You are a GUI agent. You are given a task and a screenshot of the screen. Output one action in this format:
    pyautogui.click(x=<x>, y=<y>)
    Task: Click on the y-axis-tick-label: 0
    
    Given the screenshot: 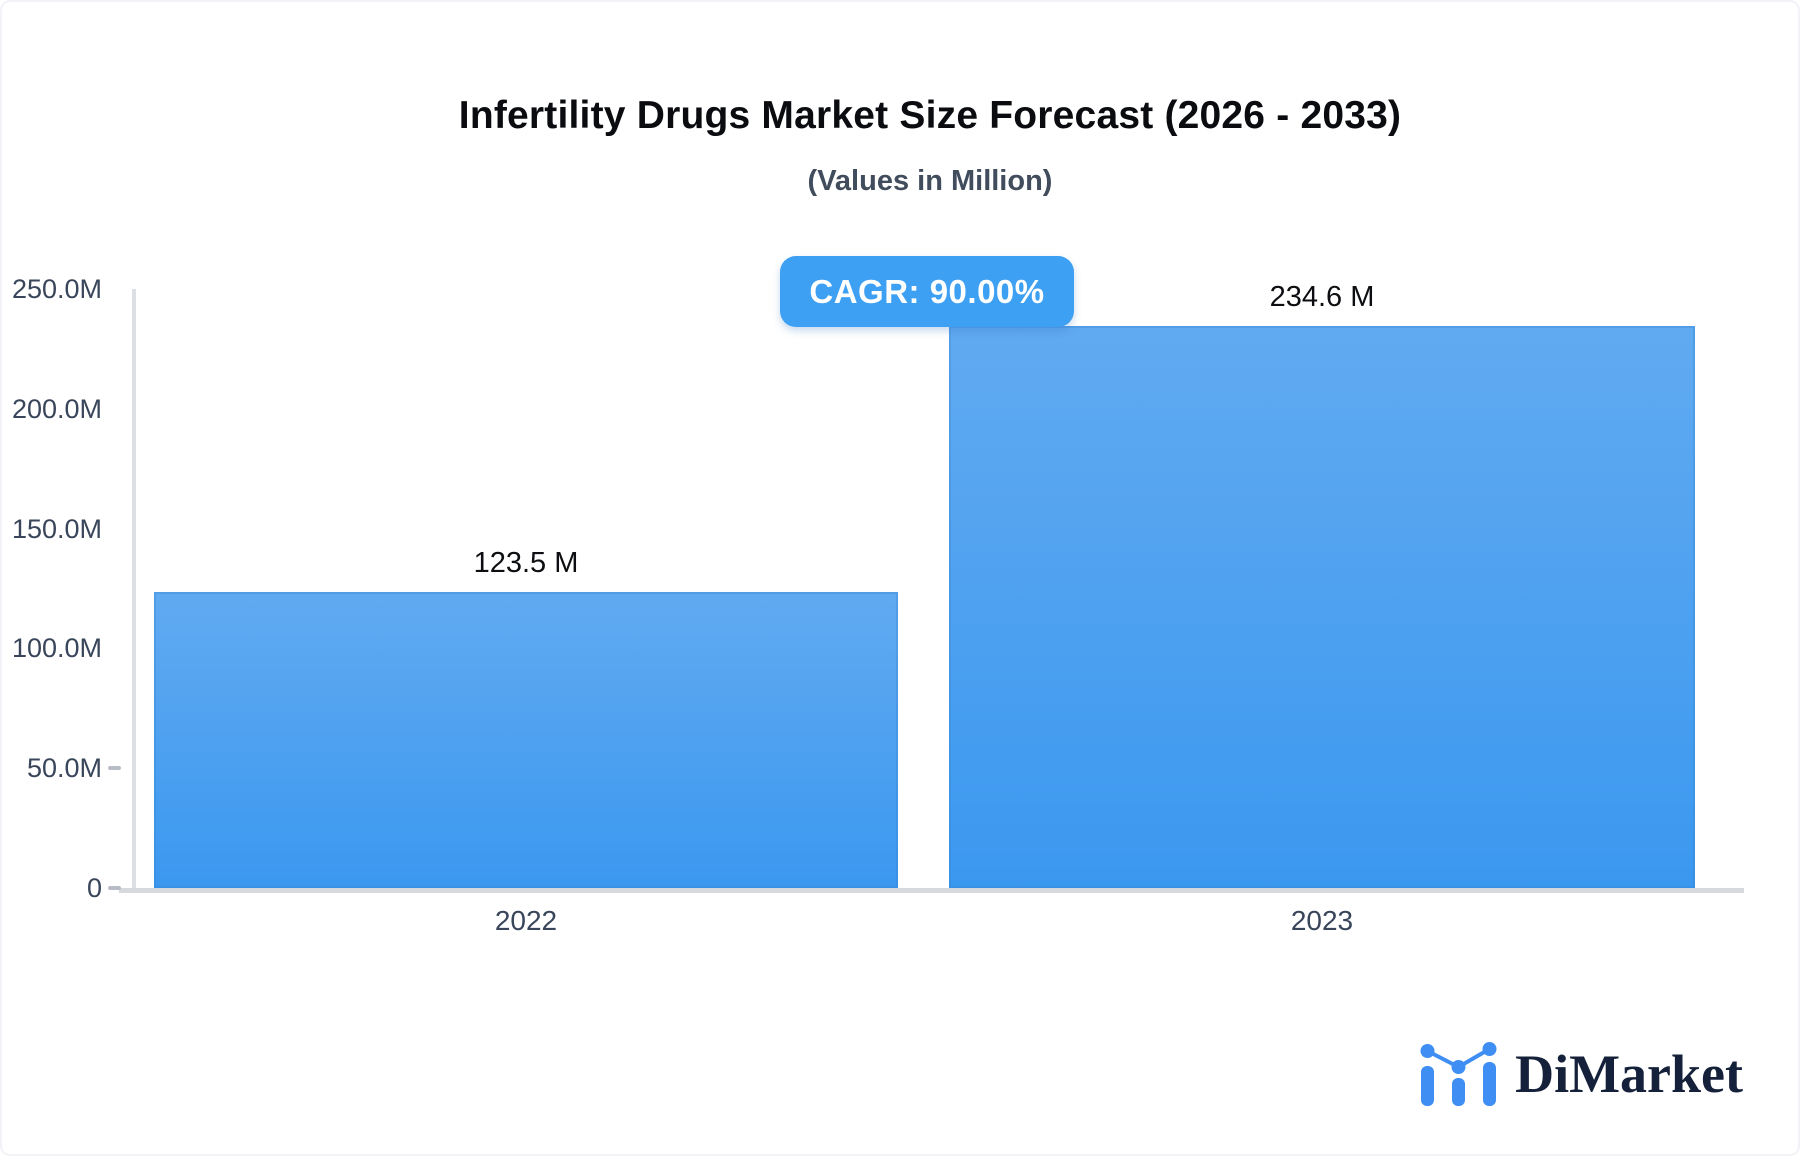 What is the action you would take?
    pyautogui.click(x=94, y=888)
    